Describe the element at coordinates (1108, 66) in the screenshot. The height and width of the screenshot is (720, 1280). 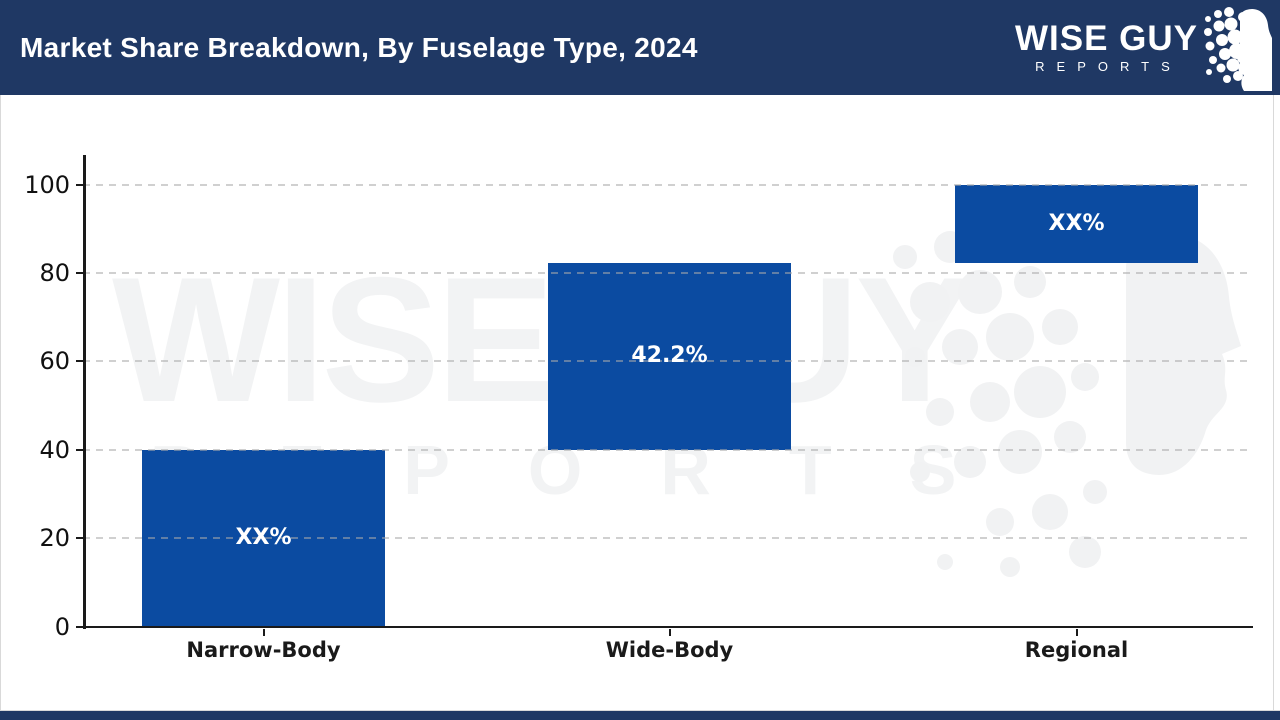
I see `logo-subtext: REPORTS` at that location.